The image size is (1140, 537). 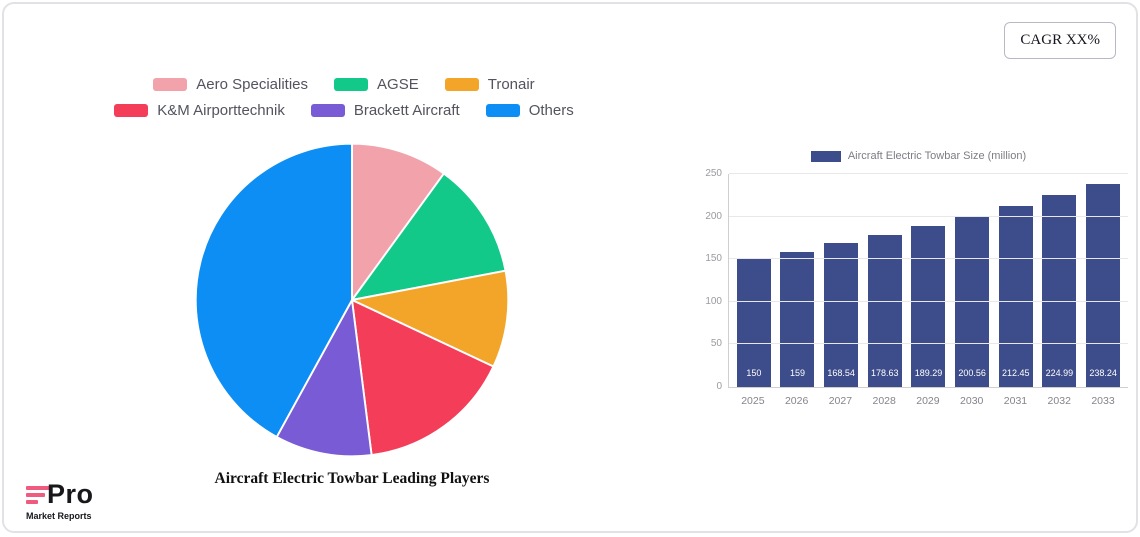 I want to click on x-axis-tick-label: 2029, so click(x=928, y=401).